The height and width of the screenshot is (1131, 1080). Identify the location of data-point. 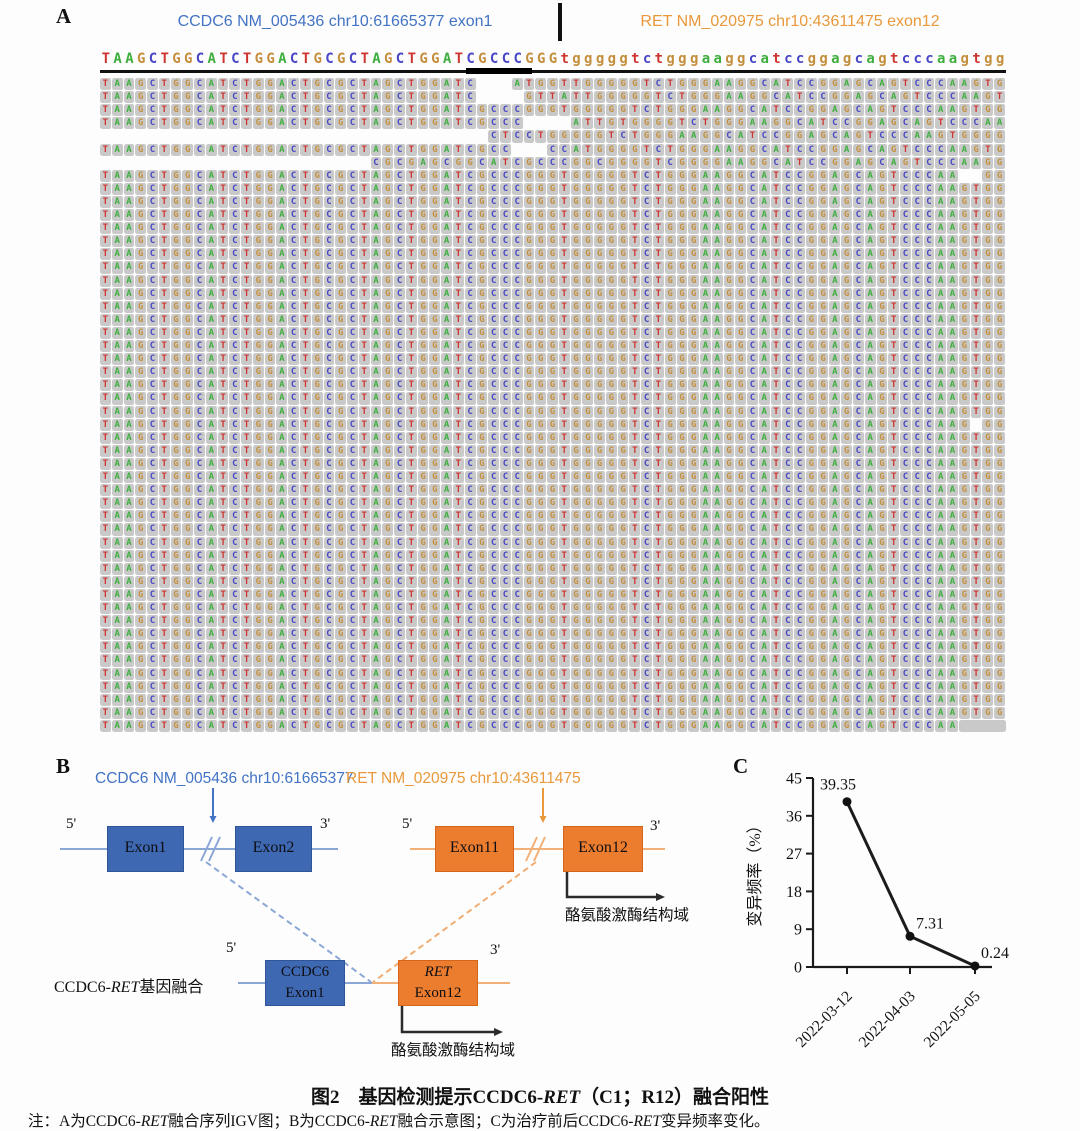
(847, 802).